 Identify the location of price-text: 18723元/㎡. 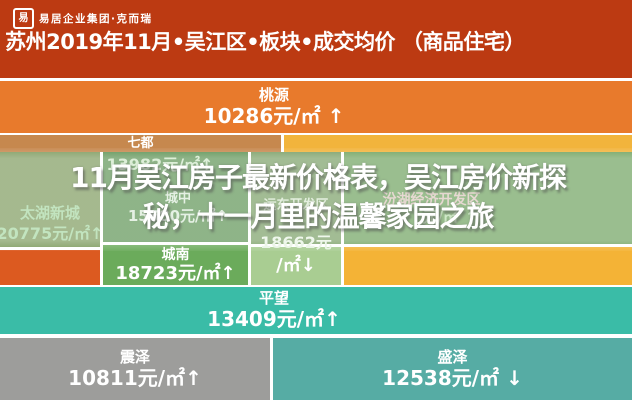
(168, 273).